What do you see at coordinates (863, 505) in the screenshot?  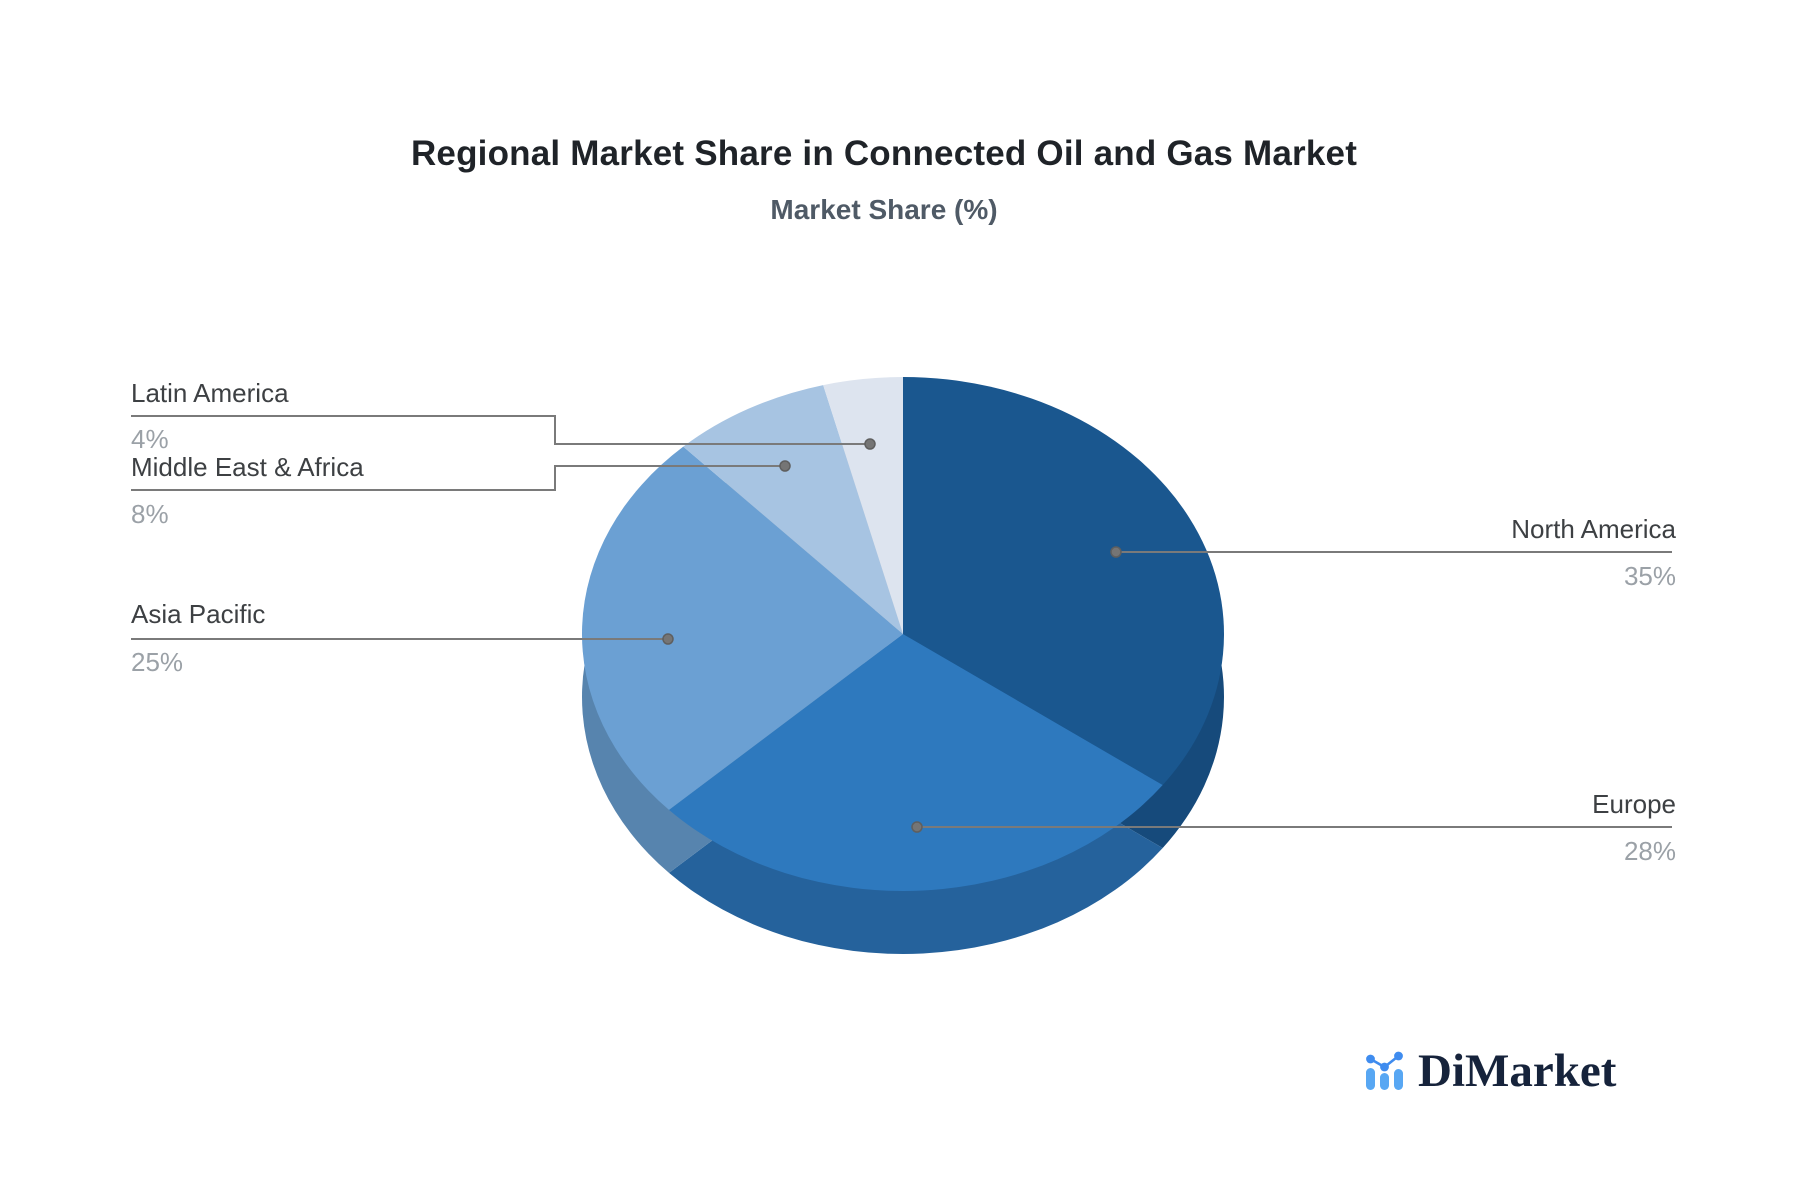 I see `pie-slice-latin-america` at bounding box center [863, 505].